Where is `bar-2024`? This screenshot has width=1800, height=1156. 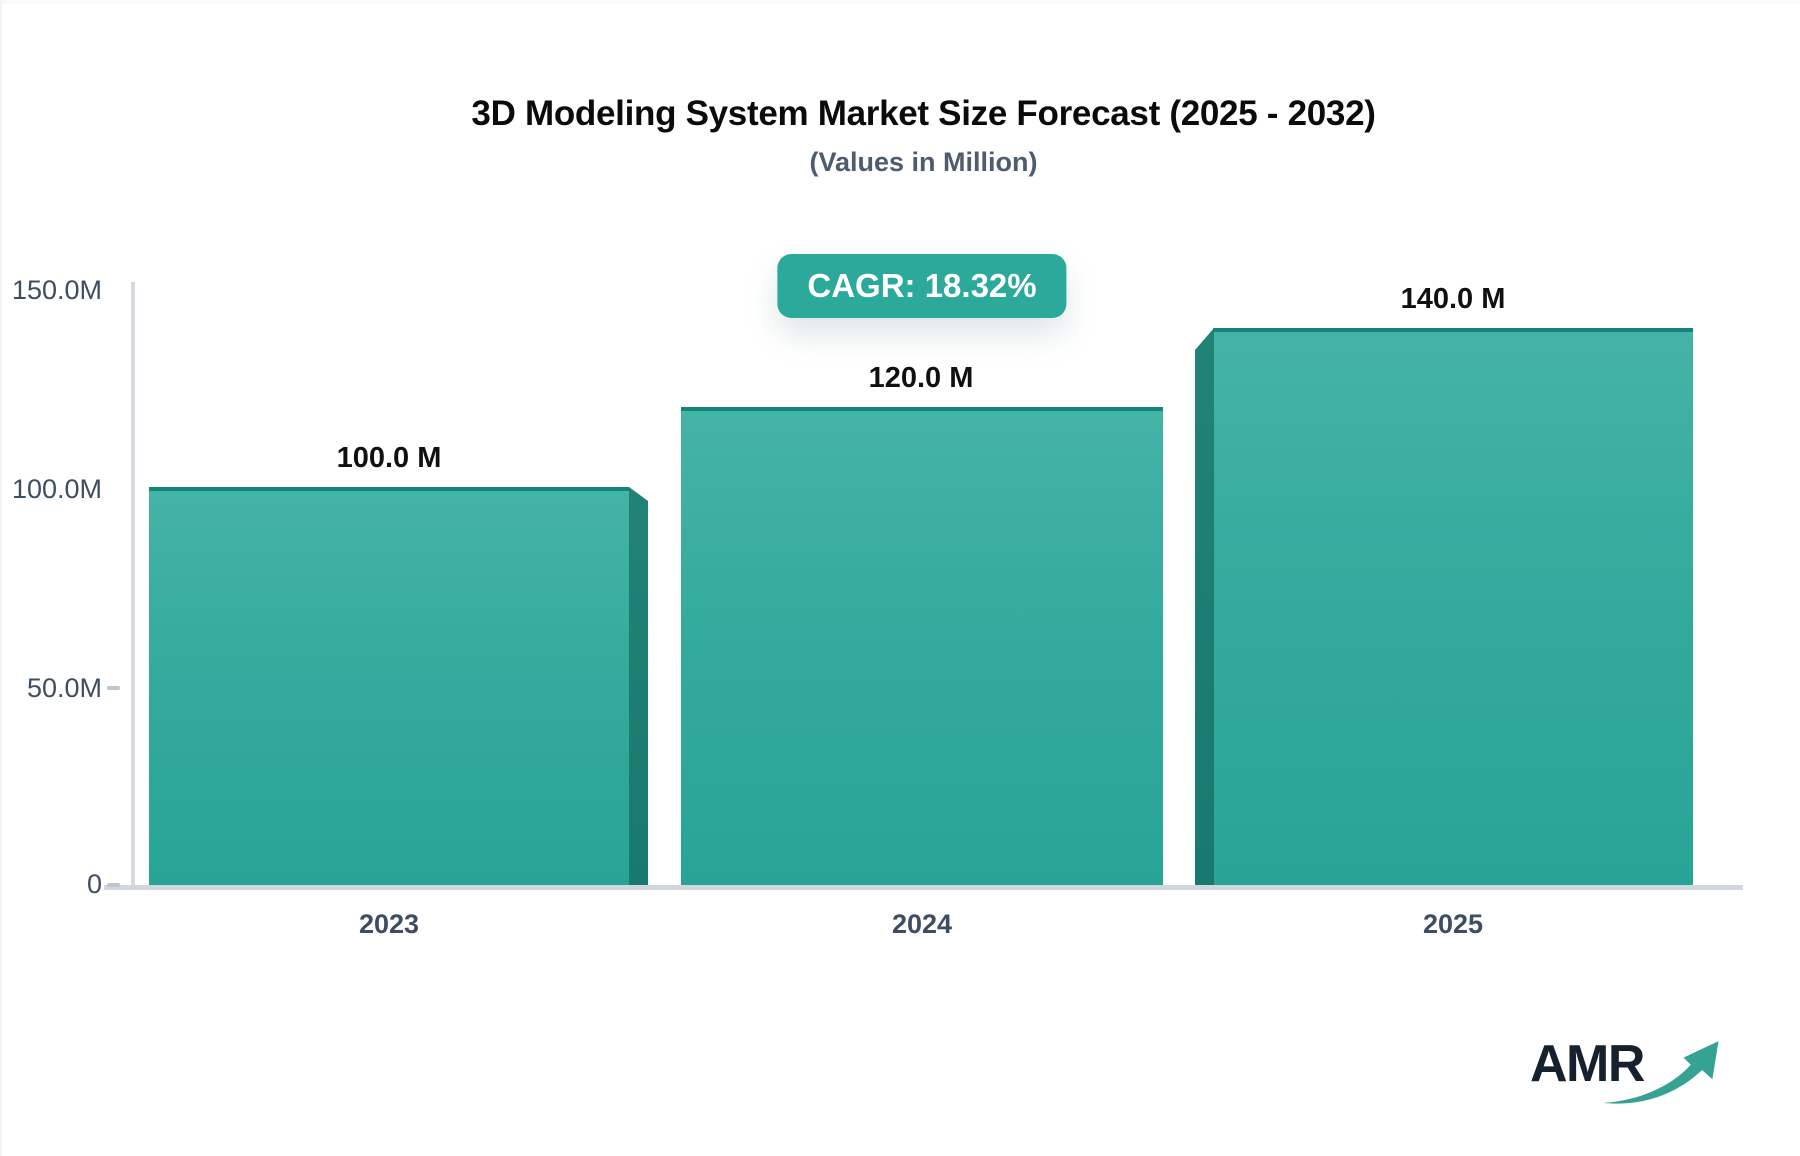
bar-2024 is located at coordinates (922, 646).